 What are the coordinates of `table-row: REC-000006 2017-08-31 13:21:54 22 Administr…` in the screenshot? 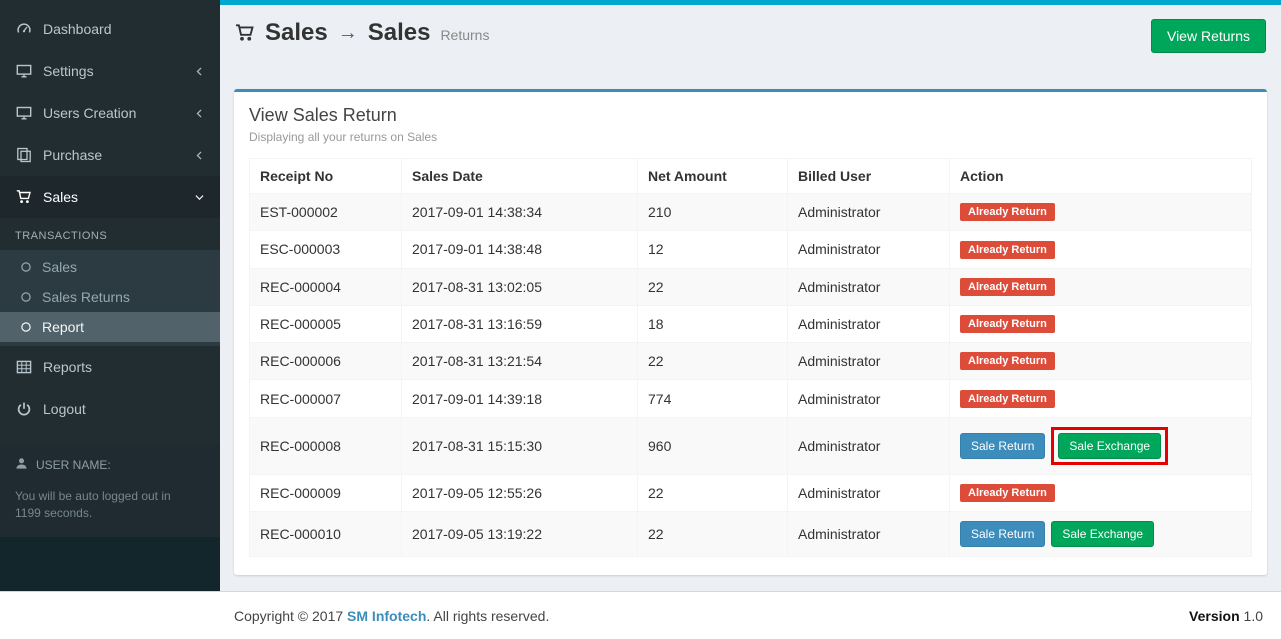 It's located at (750, 361).